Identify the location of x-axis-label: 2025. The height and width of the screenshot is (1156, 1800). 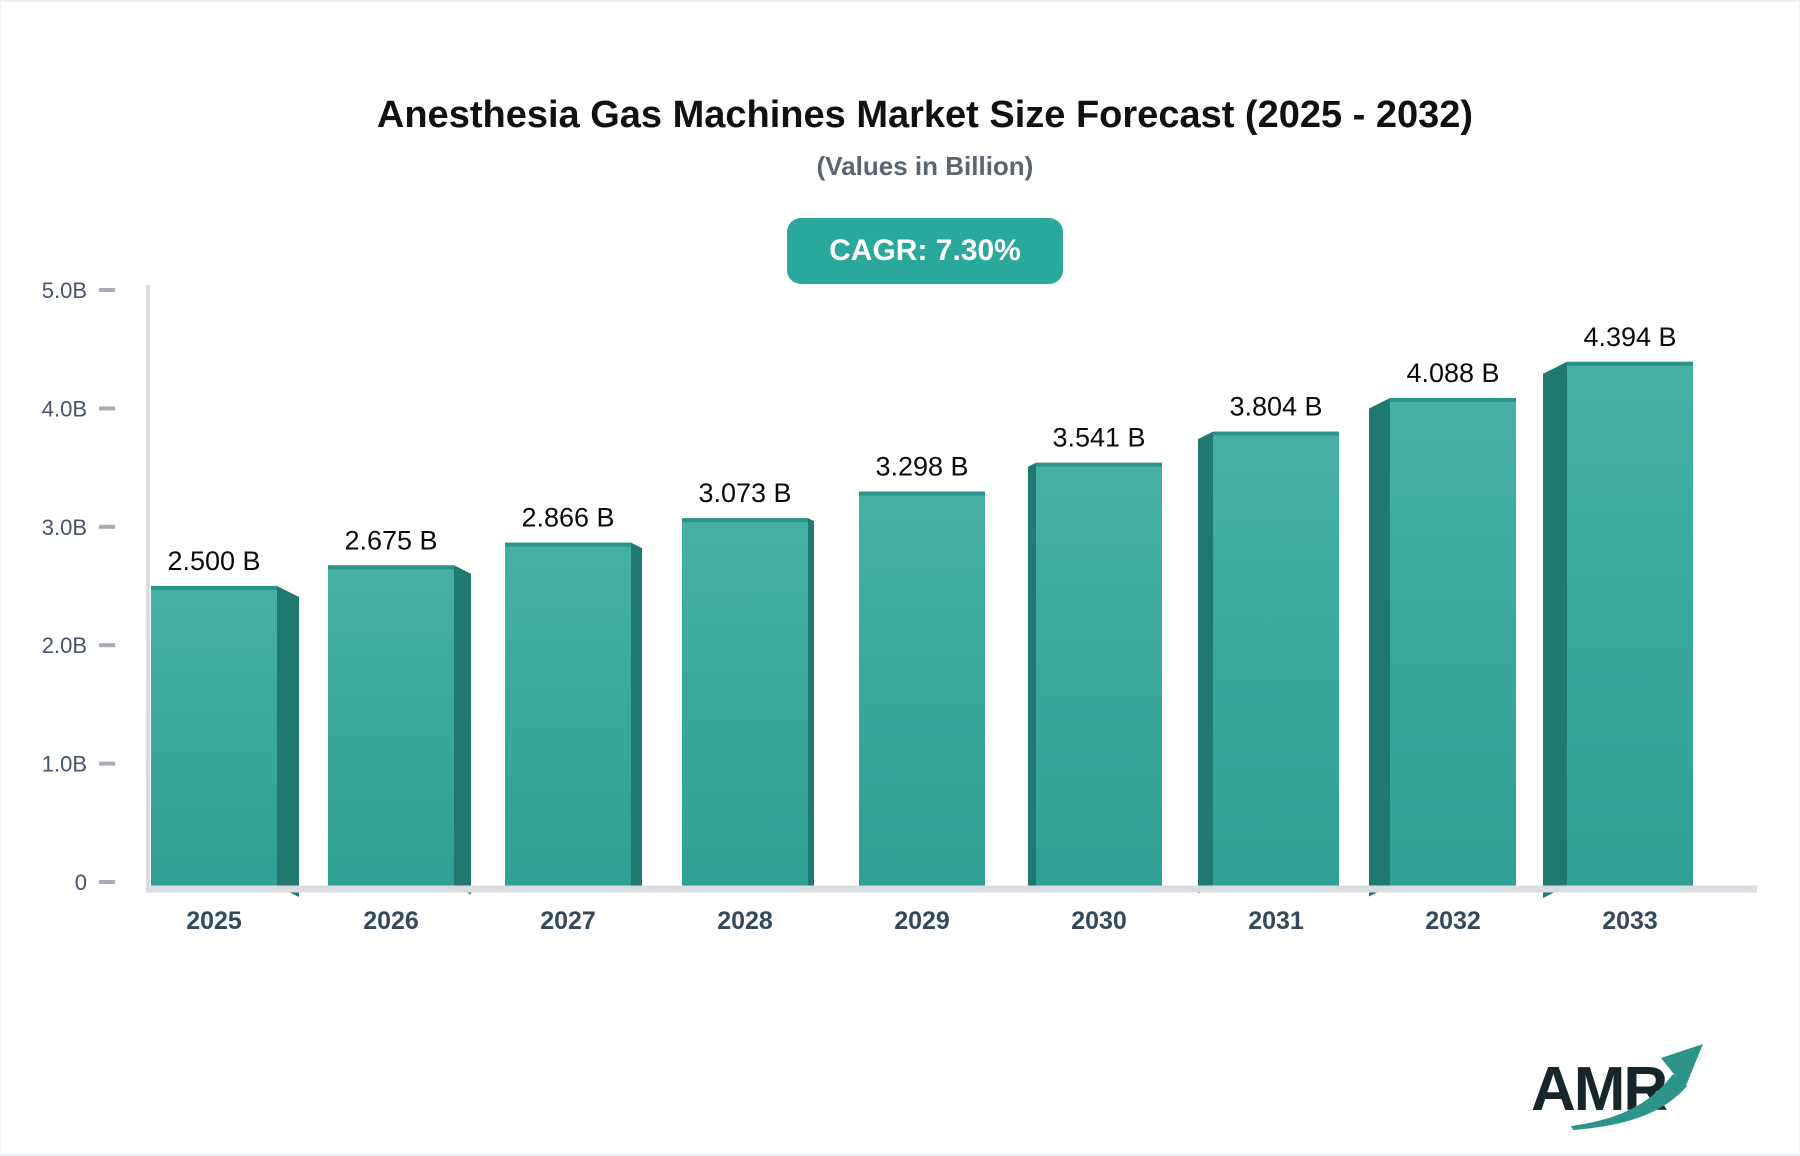
(214, 921).